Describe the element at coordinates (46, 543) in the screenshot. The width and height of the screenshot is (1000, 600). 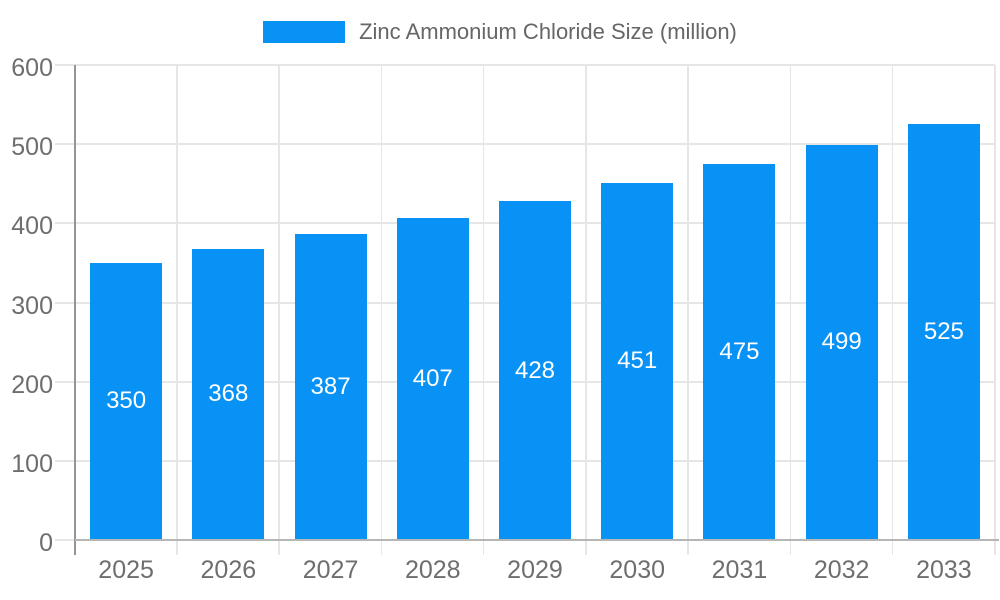
I see `y-axis-tick-label: 0` at that location.